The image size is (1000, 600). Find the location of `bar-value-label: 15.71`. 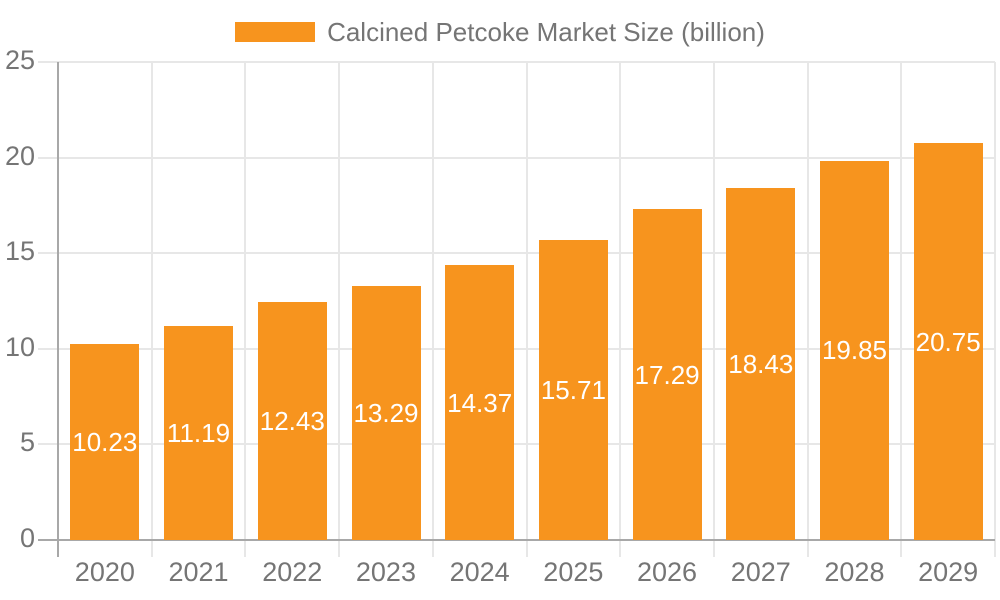

bar-value-label: 15.71 is located at coordinates (573, 389).